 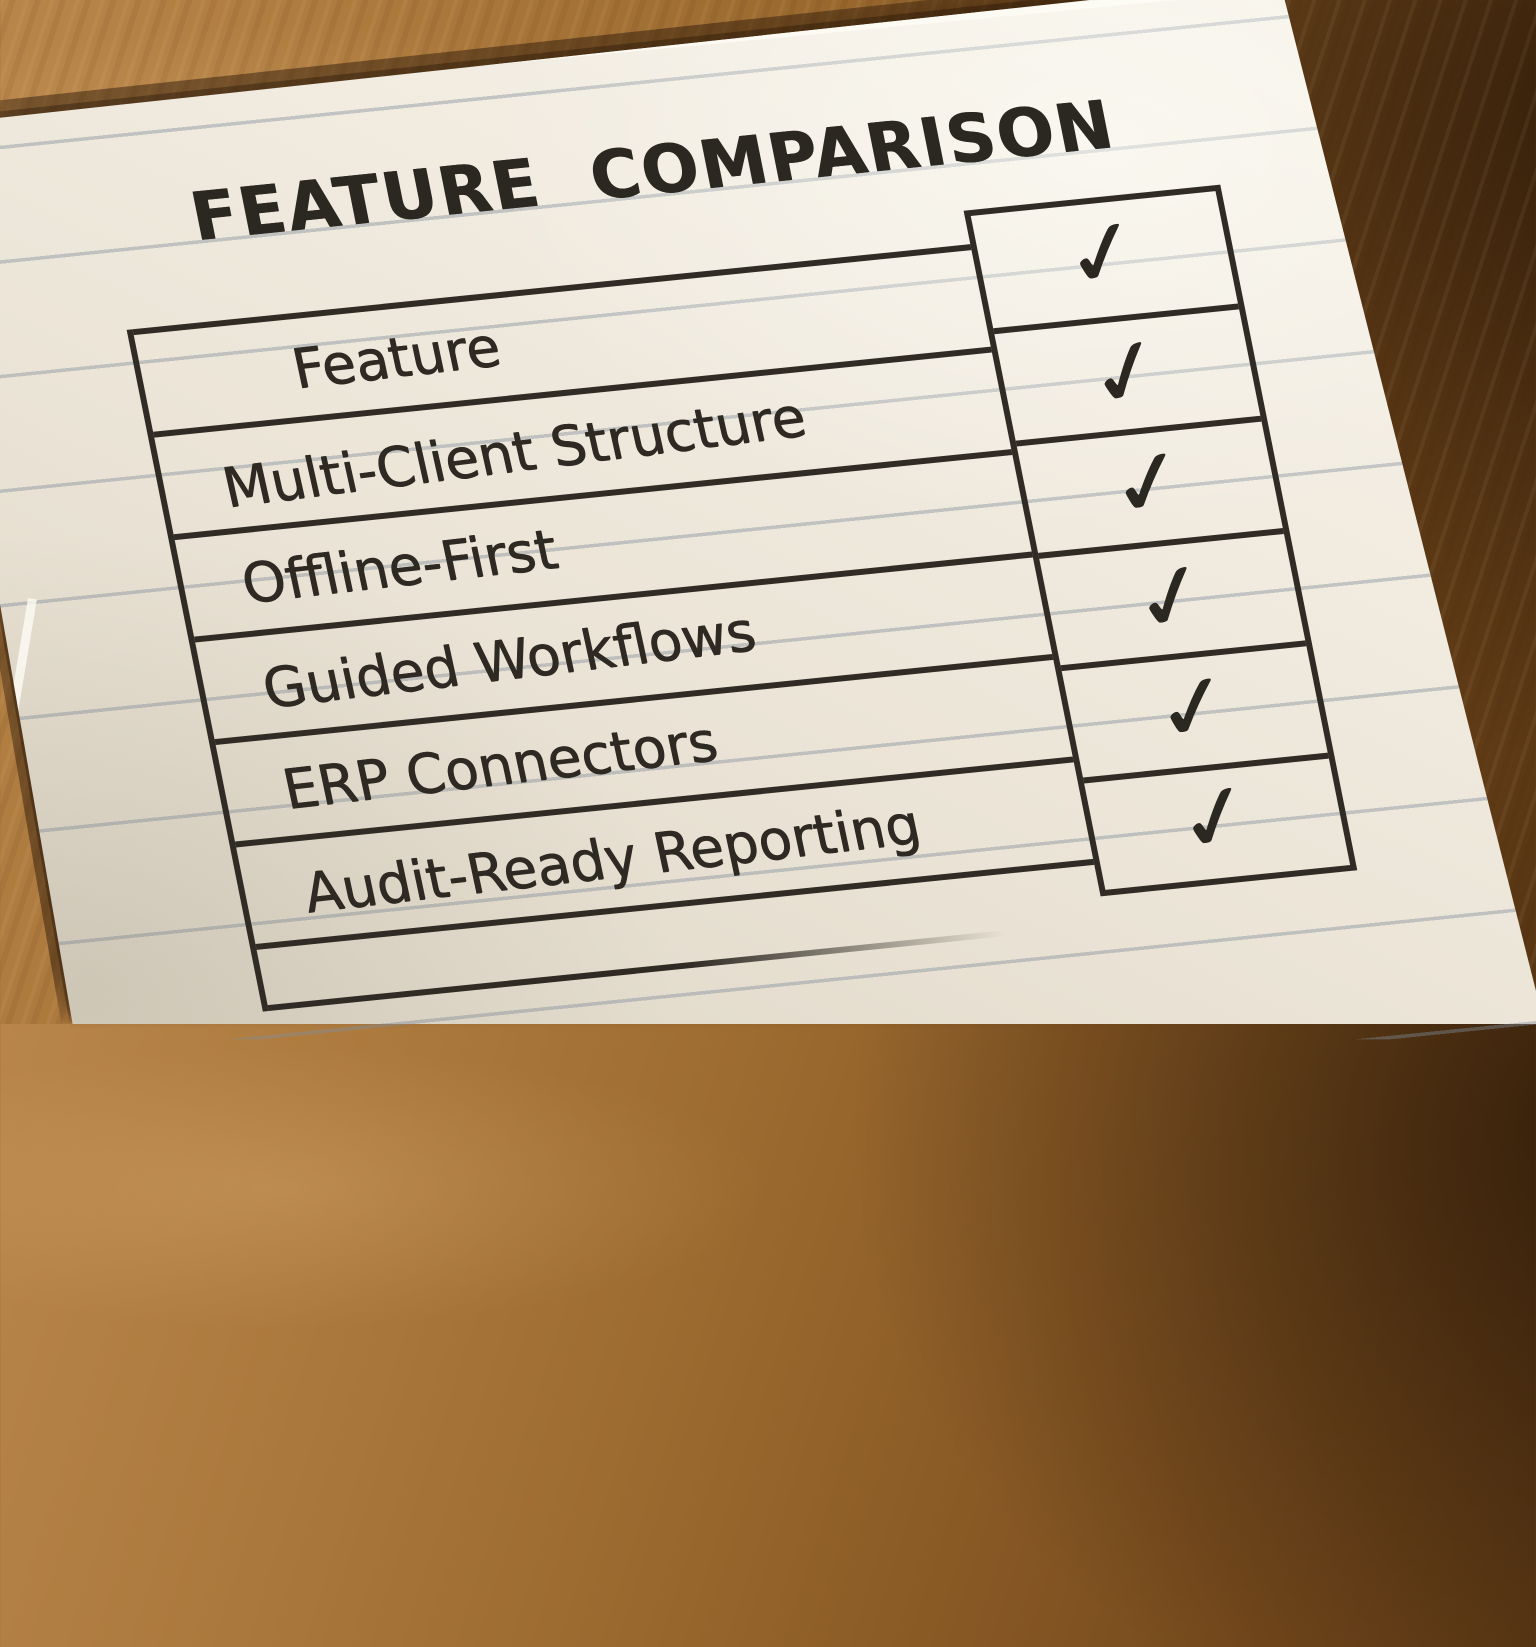 I want to click on feature-label: Offline-First, so click(x=399, y=566).